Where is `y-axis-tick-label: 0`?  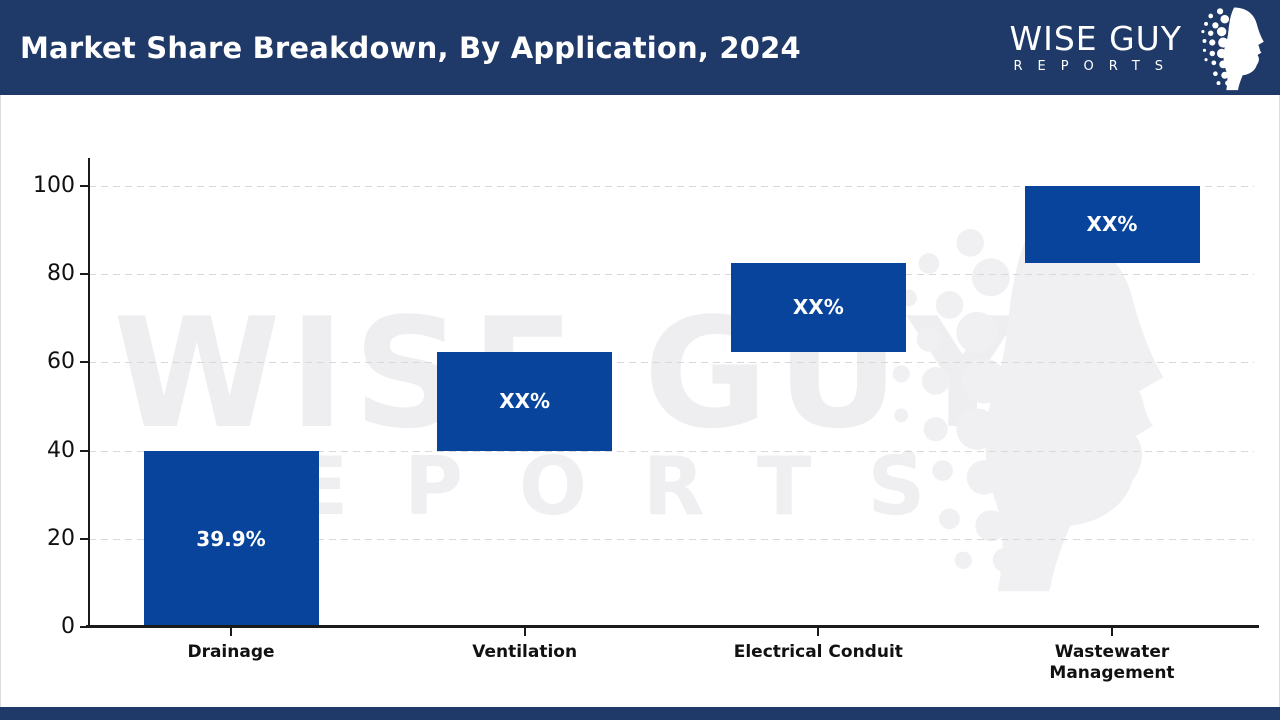
y-axis-tick-label: 0 is located at coordinates (68, 626).